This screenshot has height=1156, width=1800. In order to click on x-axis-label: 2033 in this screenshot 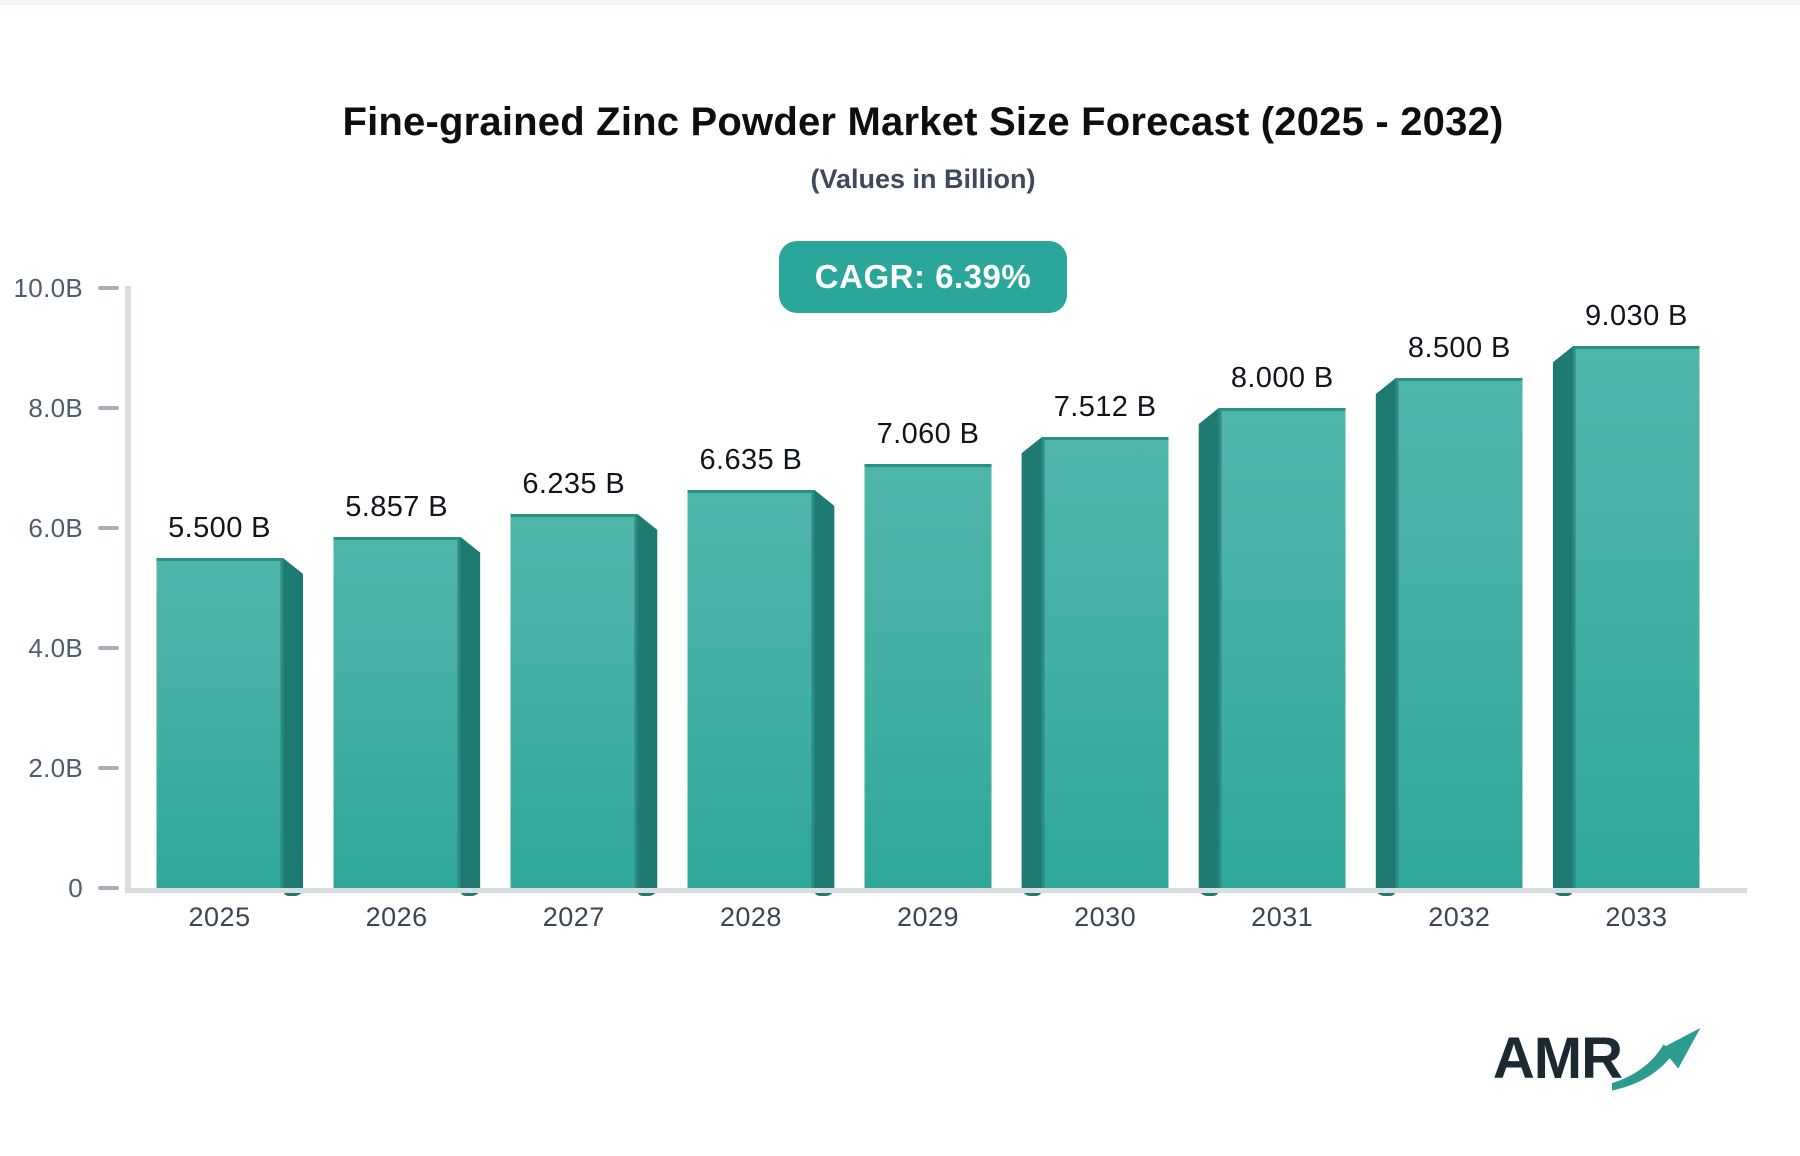, I will do `click(1636, 917)`.